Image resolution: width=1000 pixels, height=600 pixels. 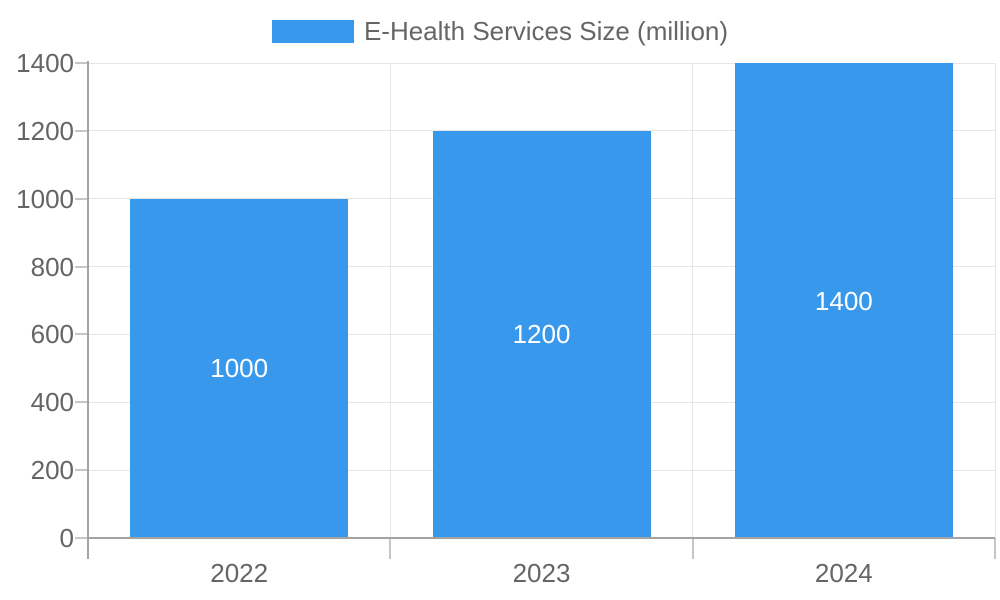 What do you see at coordinates (843, 573) in the screenshot?
I see `x-axis-category-label: 2024` at bounding box center [843, 573].